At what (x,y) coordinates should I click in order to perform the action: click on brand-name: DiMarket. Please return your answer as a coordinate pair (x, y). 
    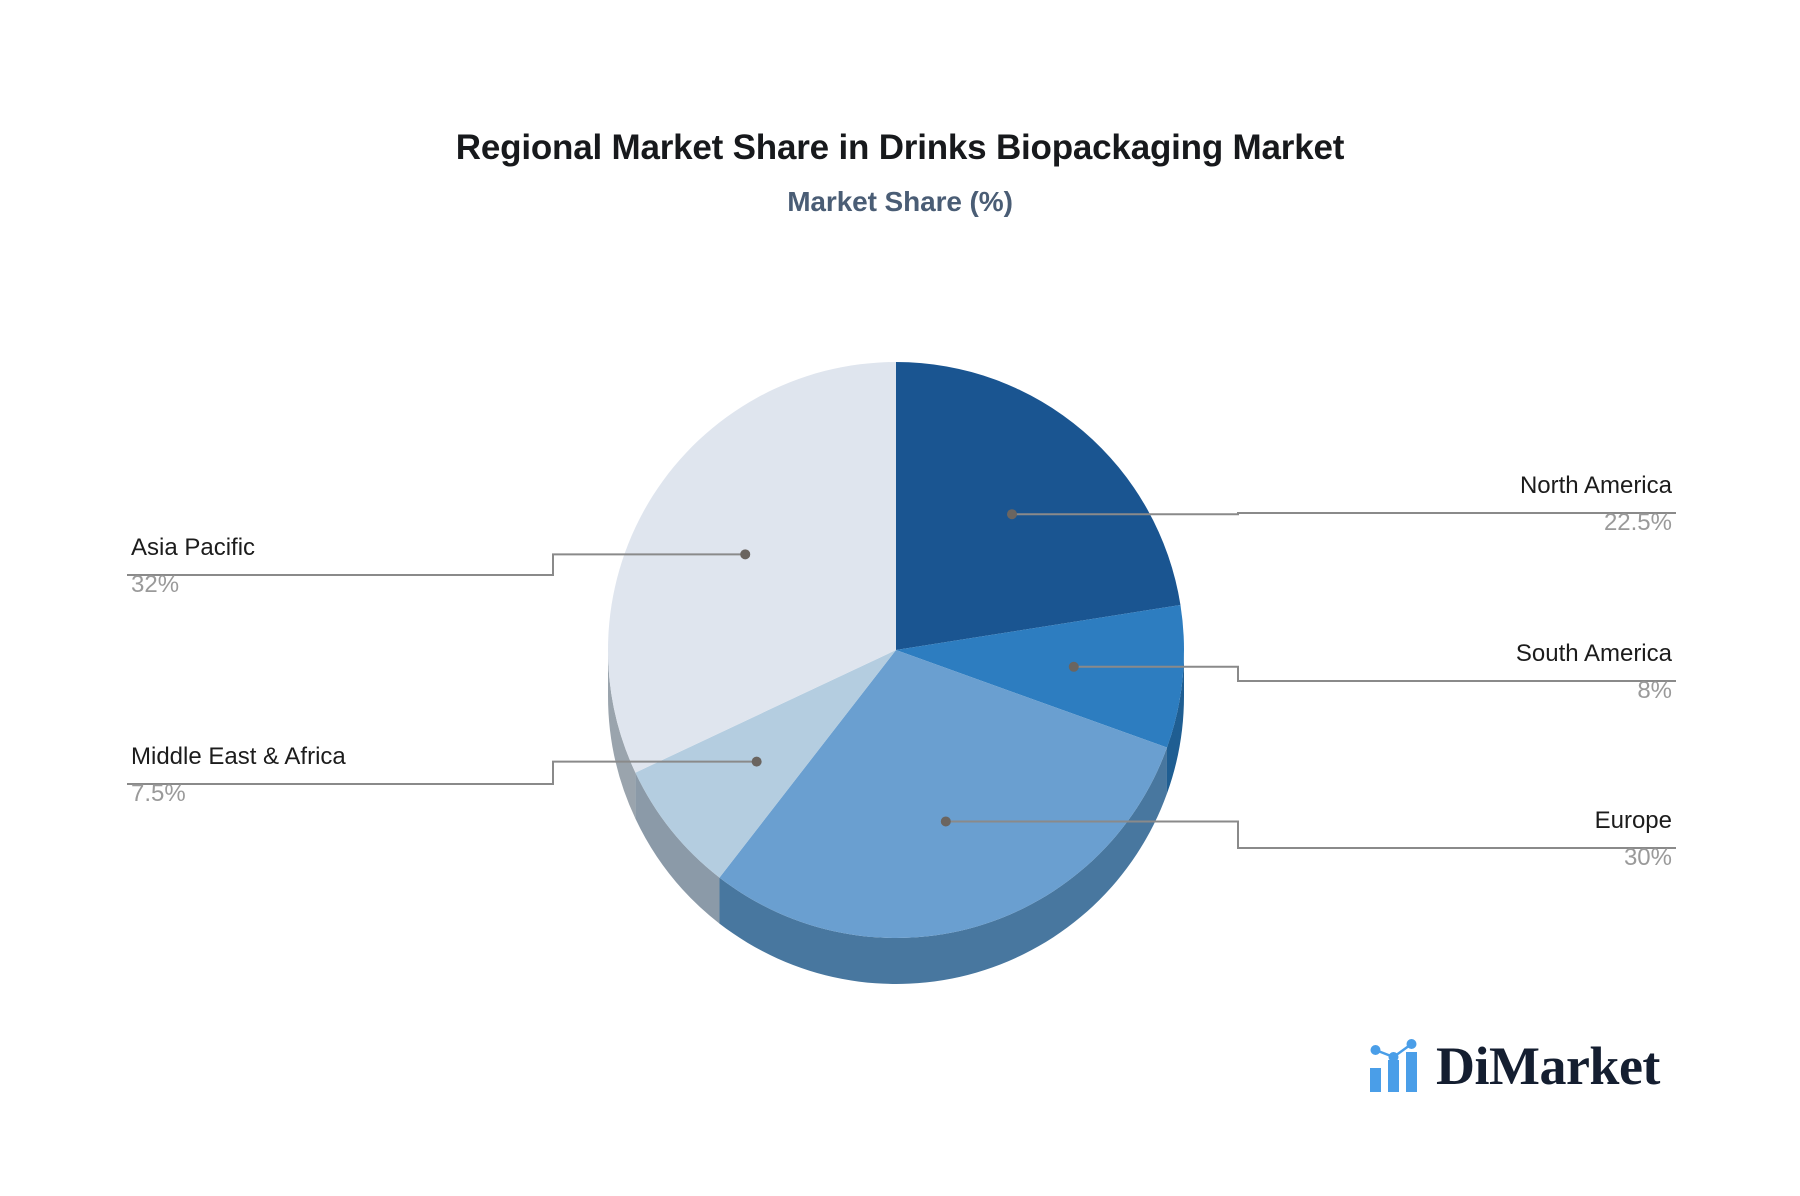
    Looking at the image, I should click on (1548, 1066).